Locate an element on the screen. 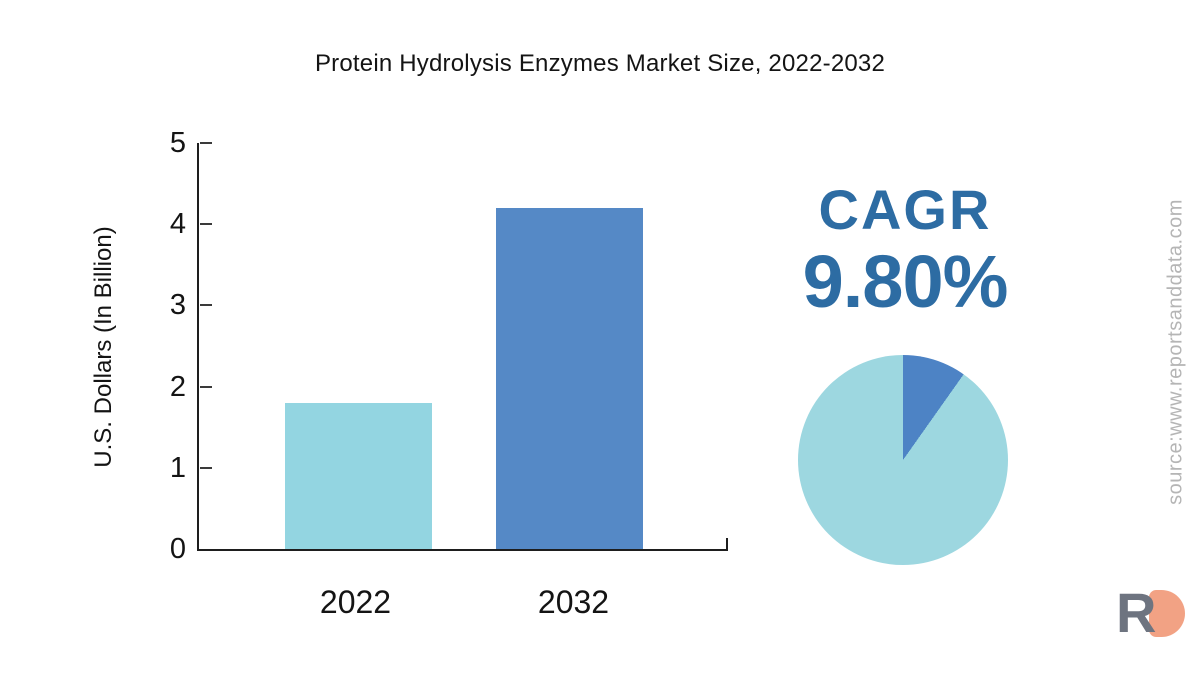 This screenshot has height=674, width=1200. x-axis-end-tick is located at coordinates (727, 544).